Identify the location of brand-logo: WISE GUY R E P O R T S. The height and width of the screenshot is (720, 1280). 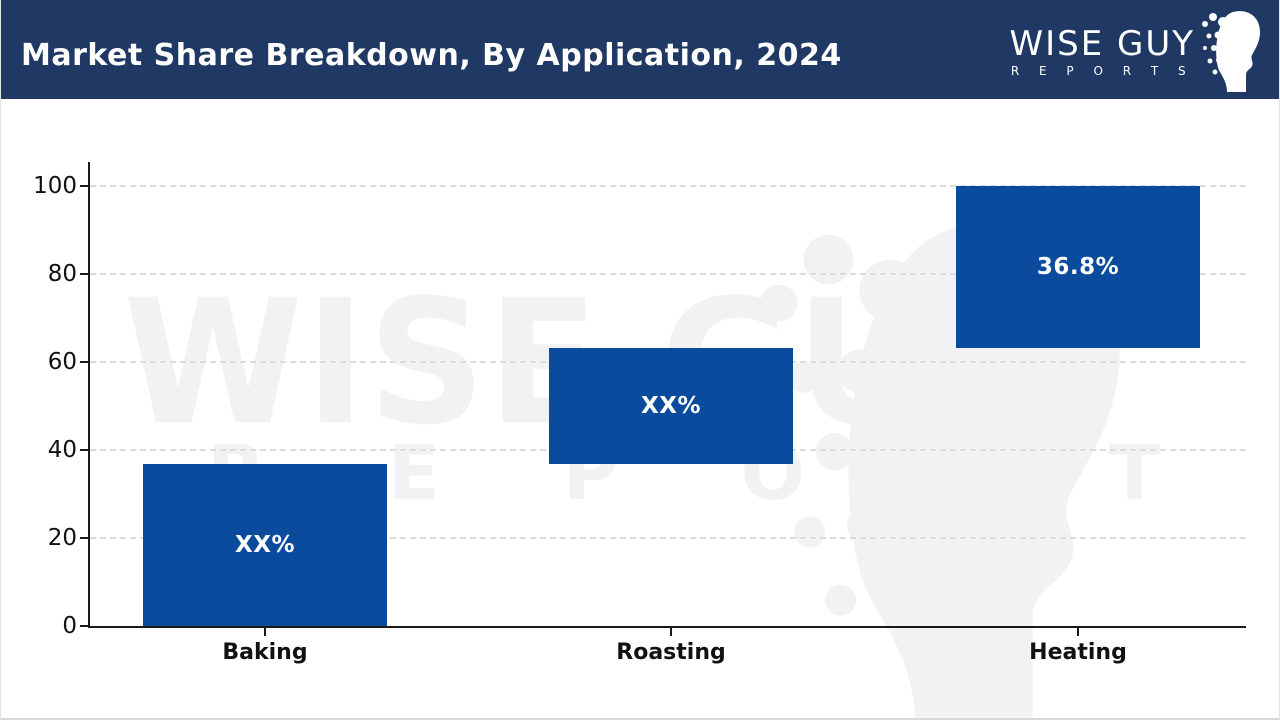
(1138, 50).